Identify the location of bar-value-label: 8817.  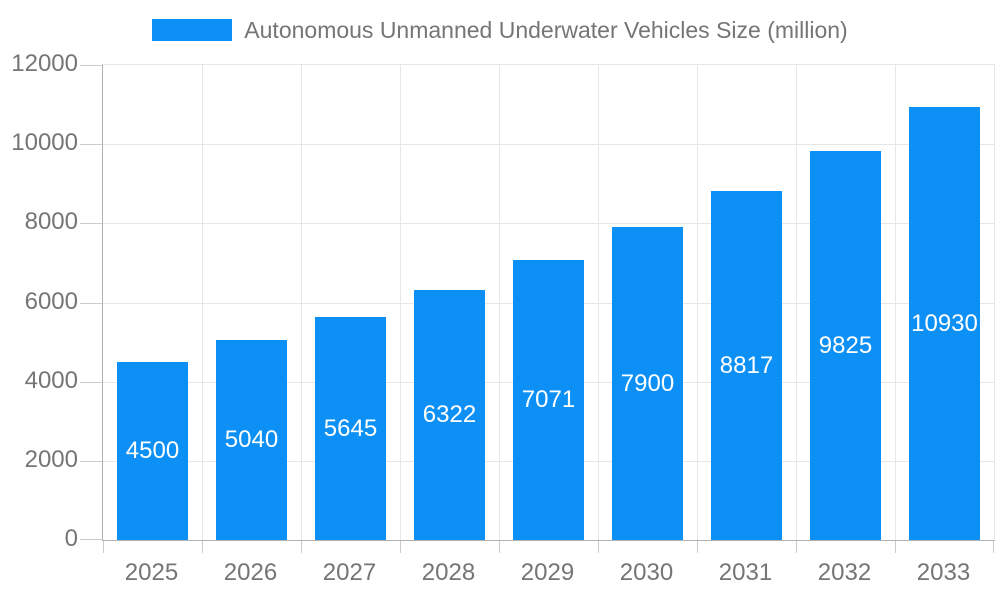
(746, 365).